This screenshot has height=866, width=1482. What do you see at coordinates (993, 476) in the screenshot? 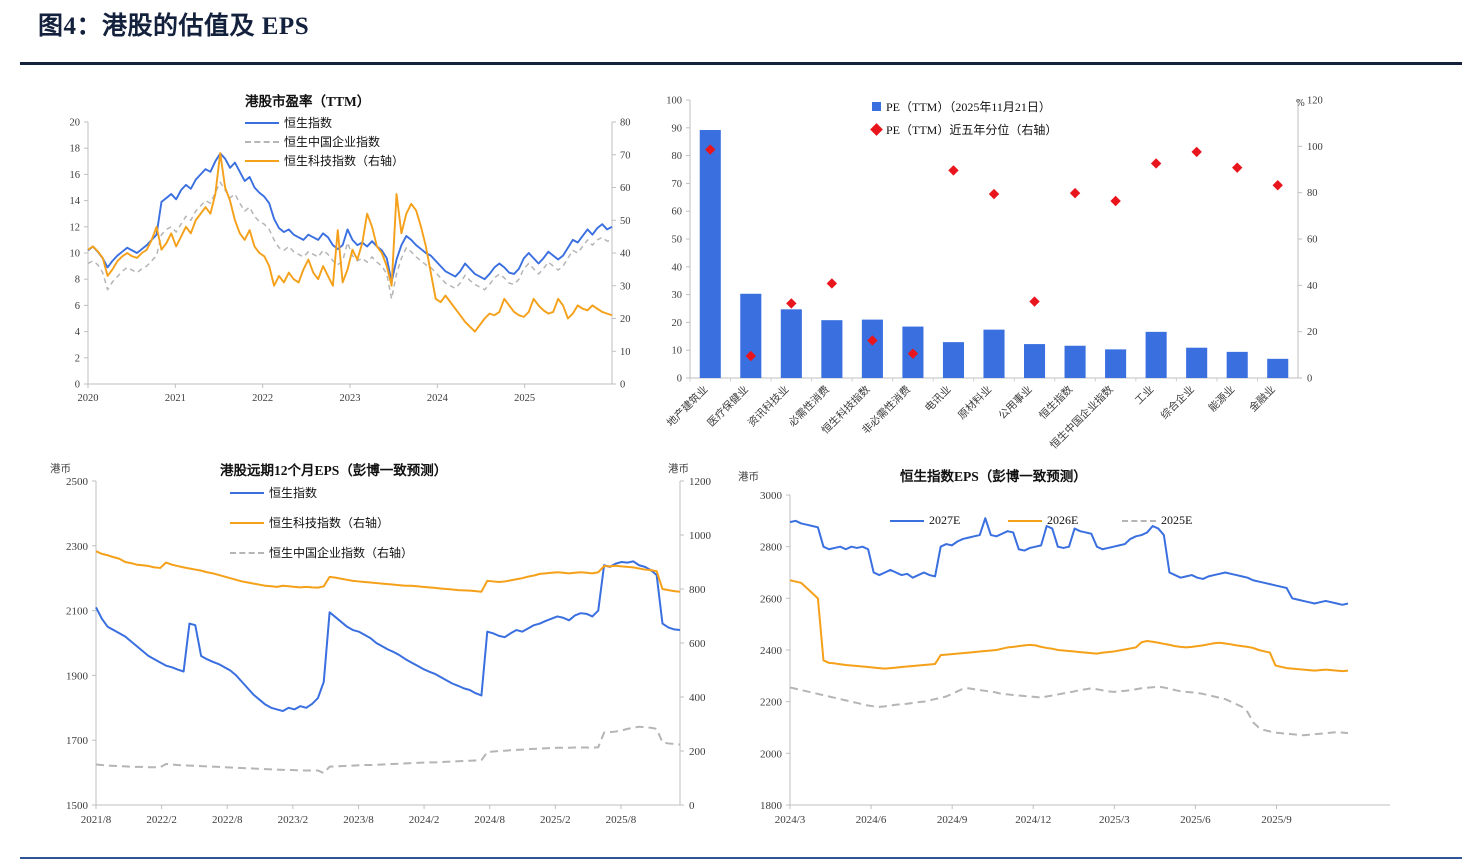
I see `chart-hsi-eps-title: 恒生指数EPS（彭博一致预测）` at bounding box center [993, 476].